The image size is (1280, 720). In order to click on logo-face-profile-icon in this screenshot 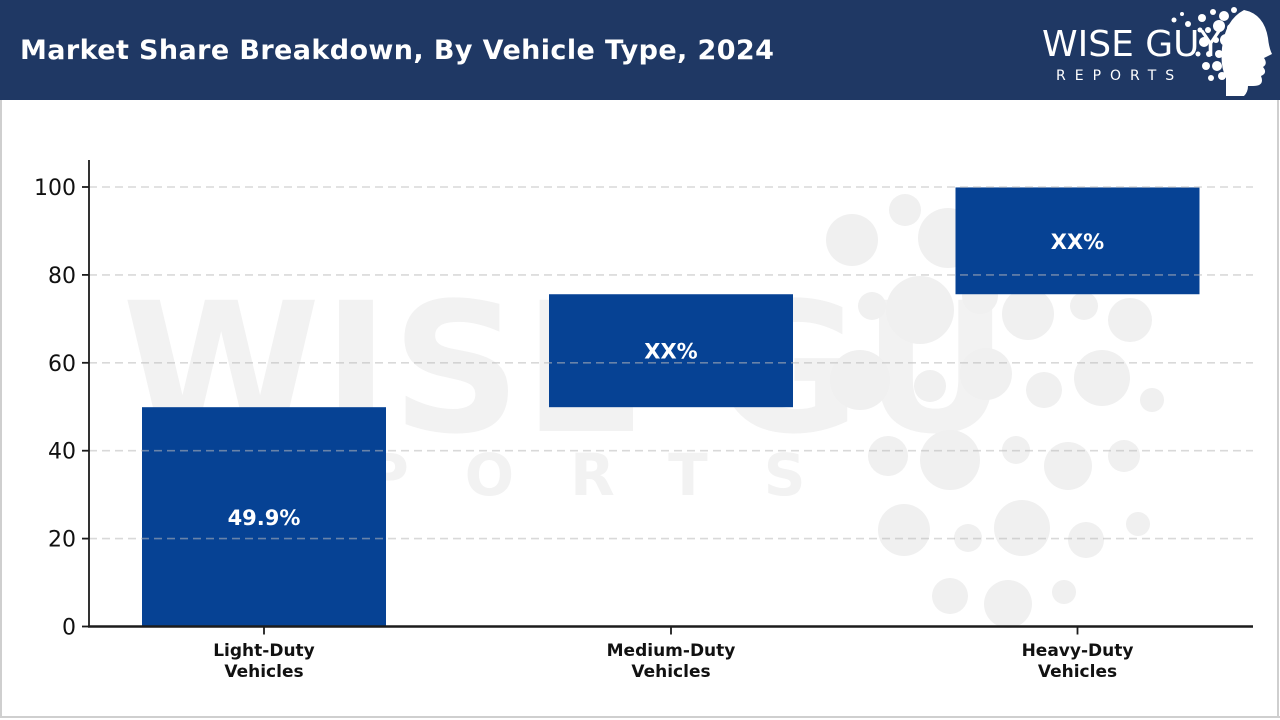, I will do `click(1246, 53)`.